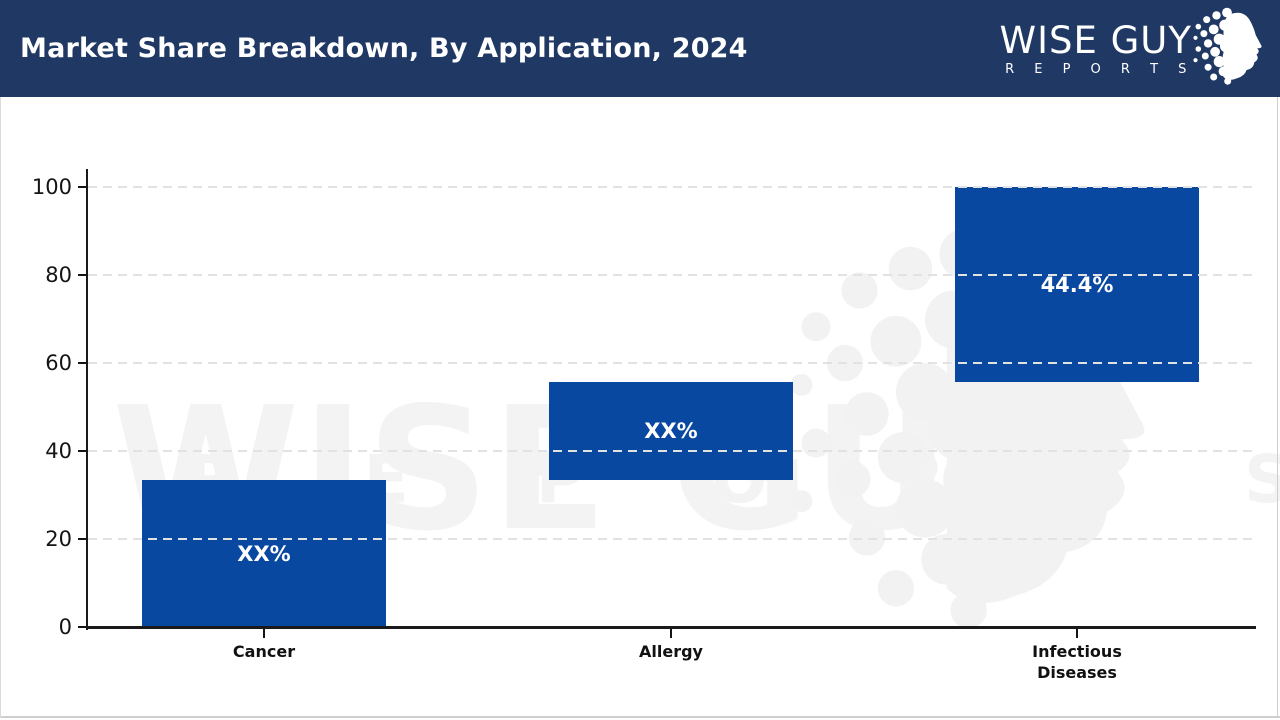 This screenshot has width=1280, height=720. I want to click on wiseguy-logo: WISE GUY R E P O R T S, so click(1133, 49).